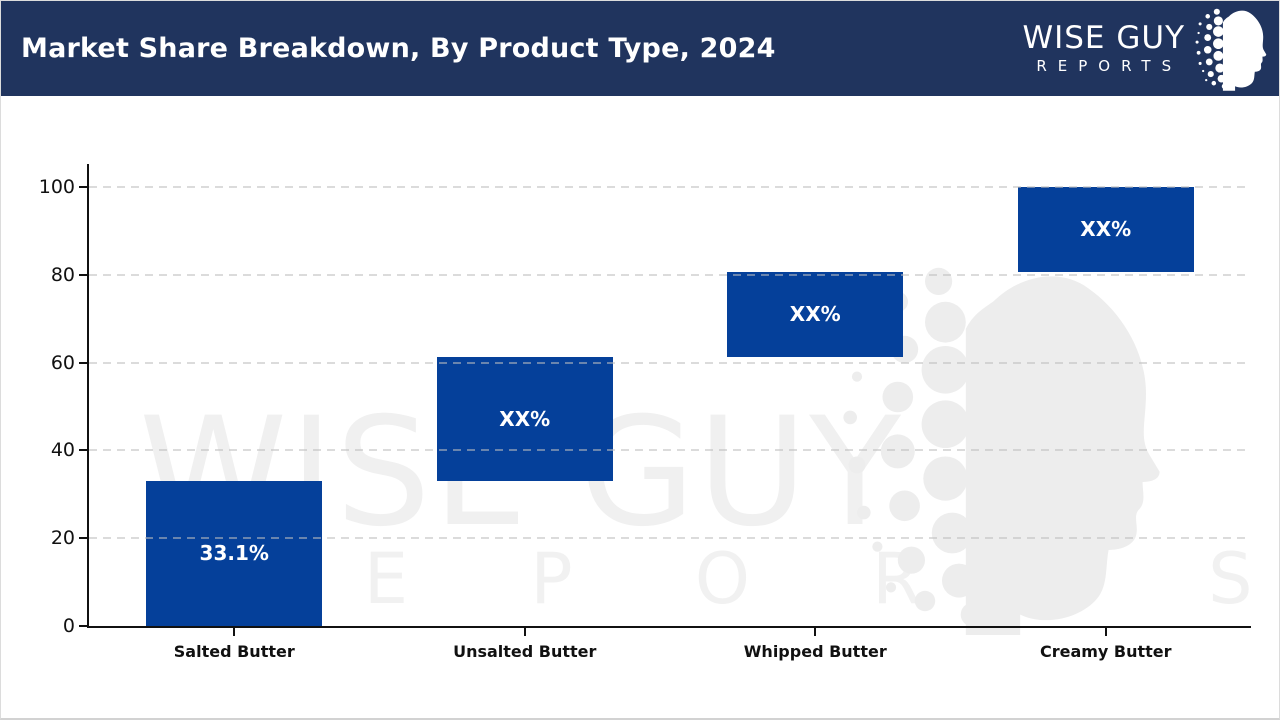  I want to click on y-tick-label: 20, so click(62, 538).